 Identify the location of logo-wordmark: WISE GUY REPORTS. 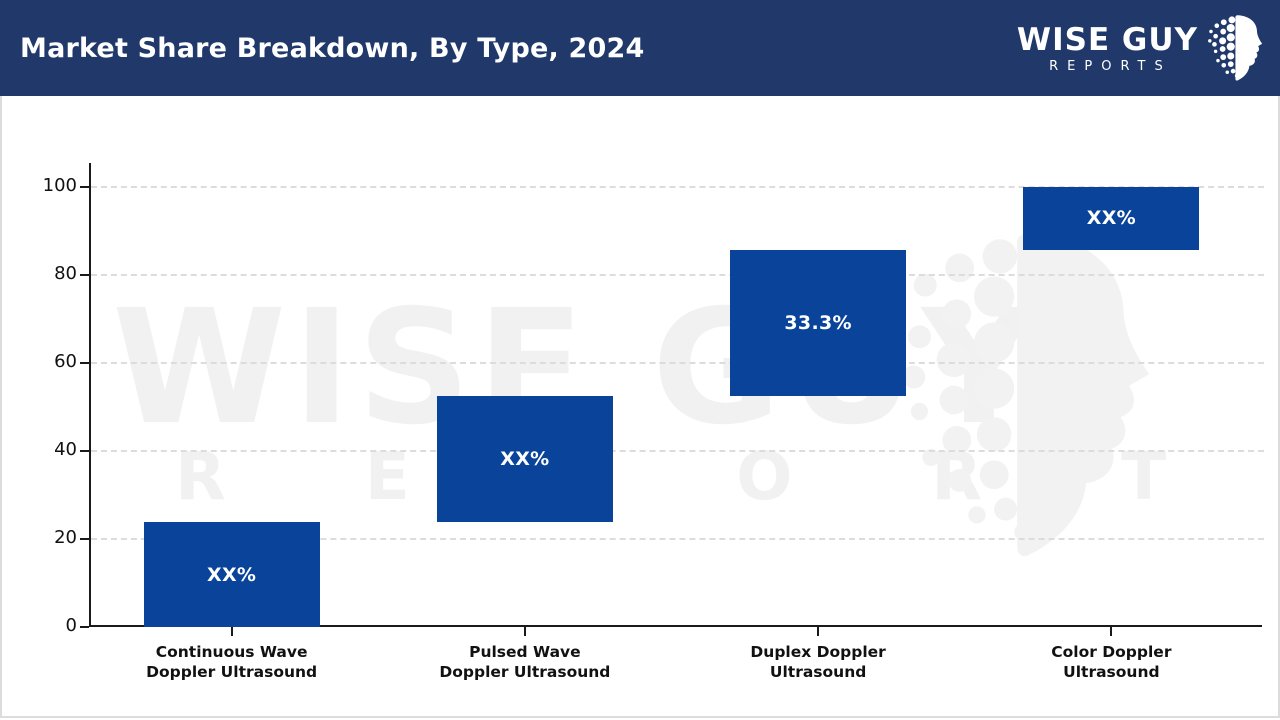
(1107, 49).